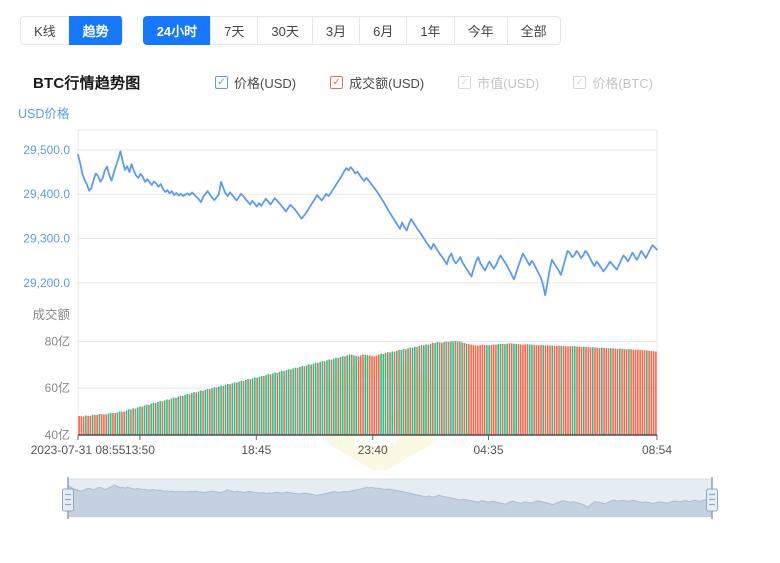 The height and width of the screenshot is (563, 780). I want to click on legend-item-label: 价格(USD), so click(265, 83).